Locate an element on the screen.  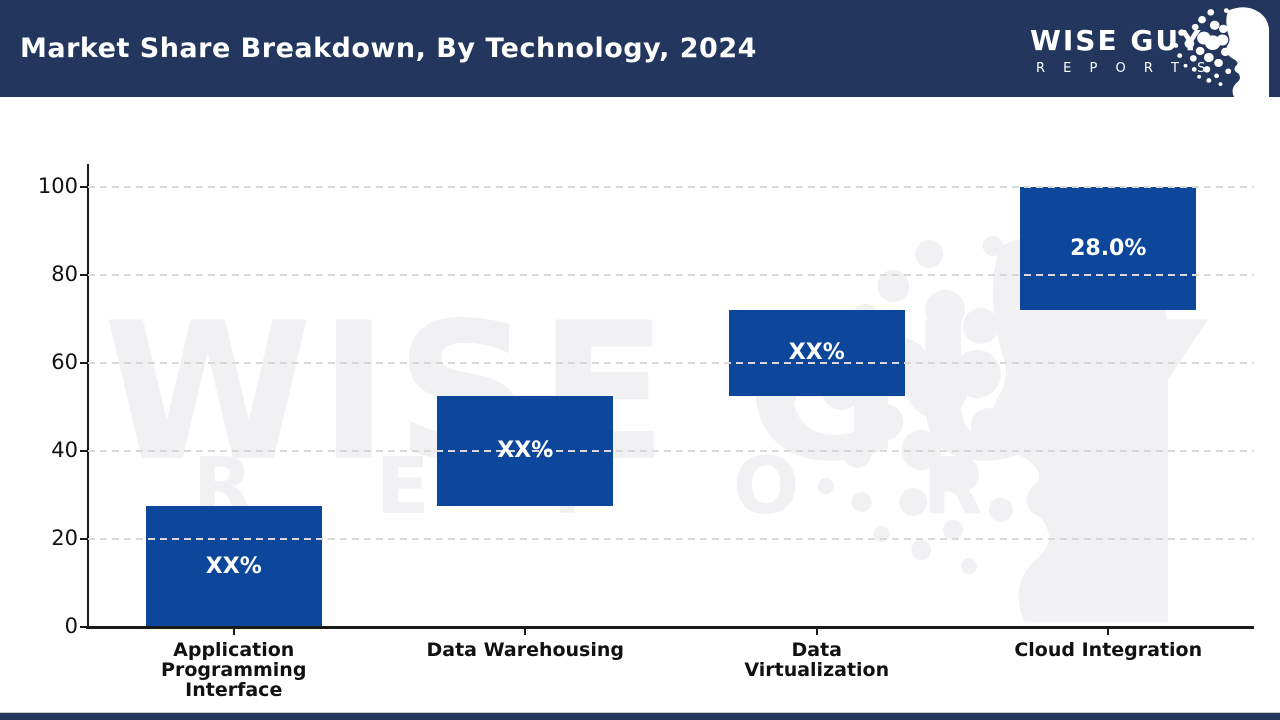
category-label: Application Programming Interface is located at coordinates (234, 670).